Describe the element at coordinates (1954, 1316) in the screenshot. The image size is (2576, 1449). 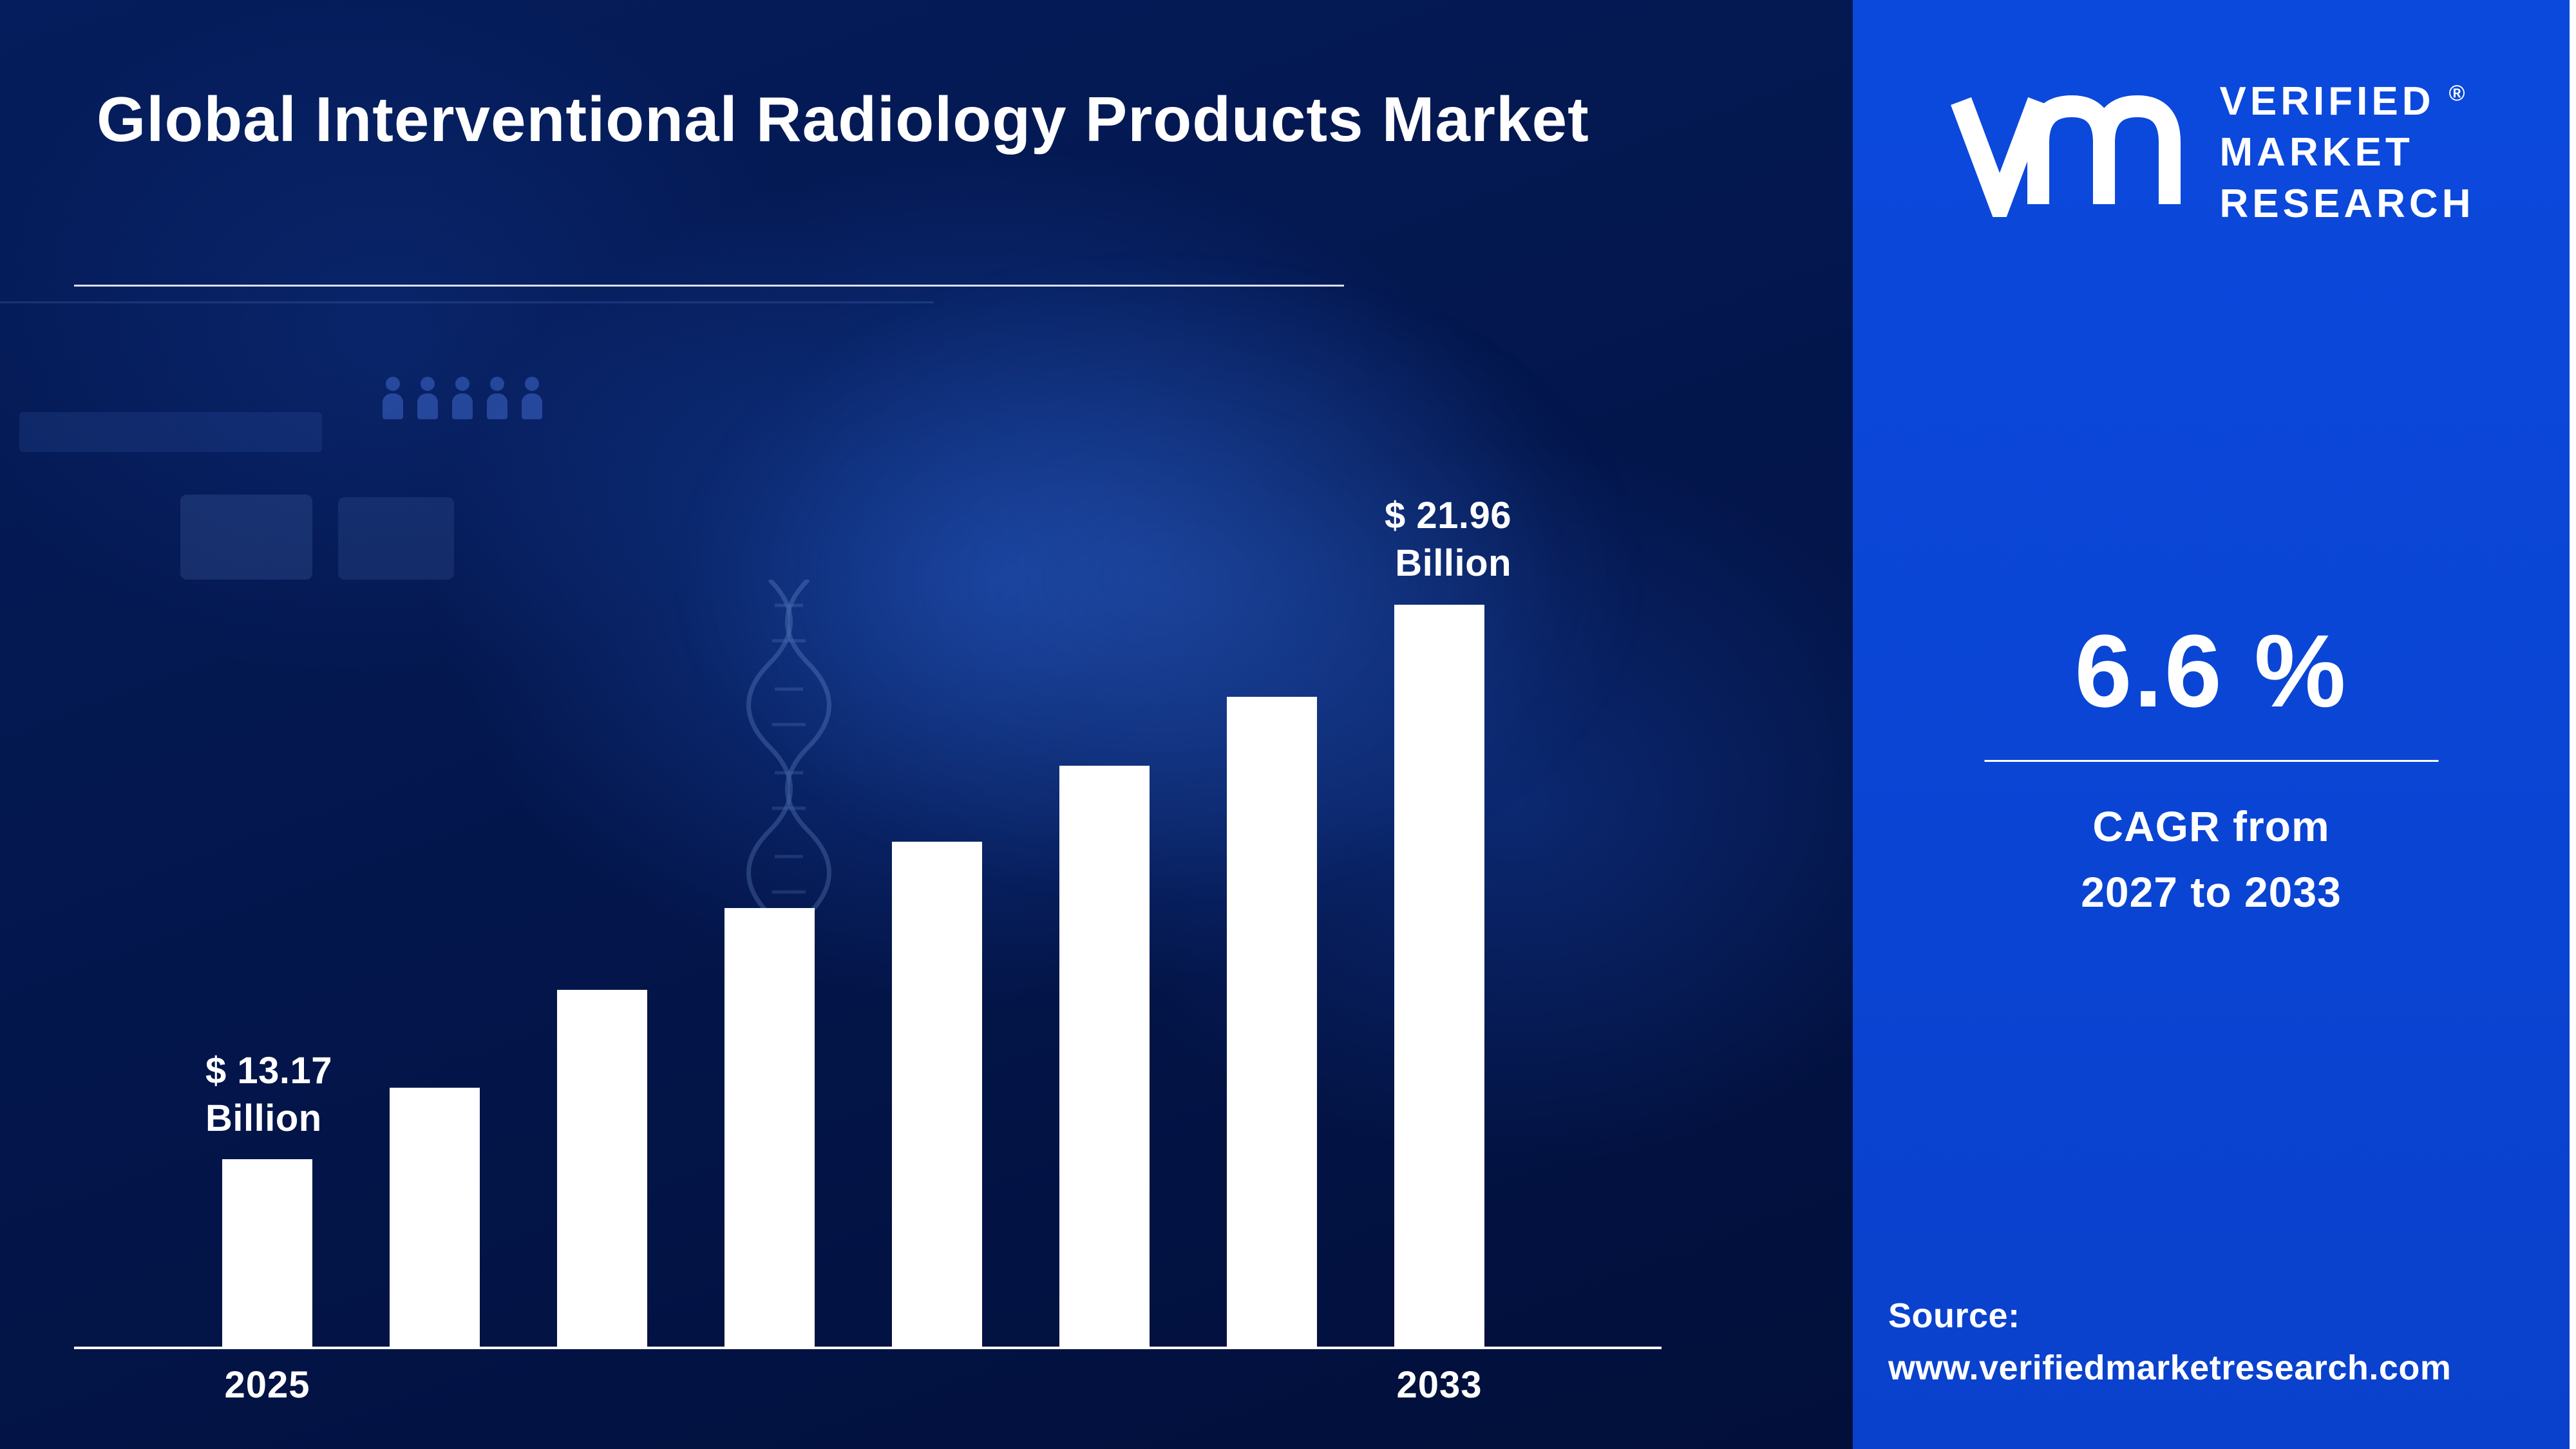
I see `source-label: Source:` at that location.